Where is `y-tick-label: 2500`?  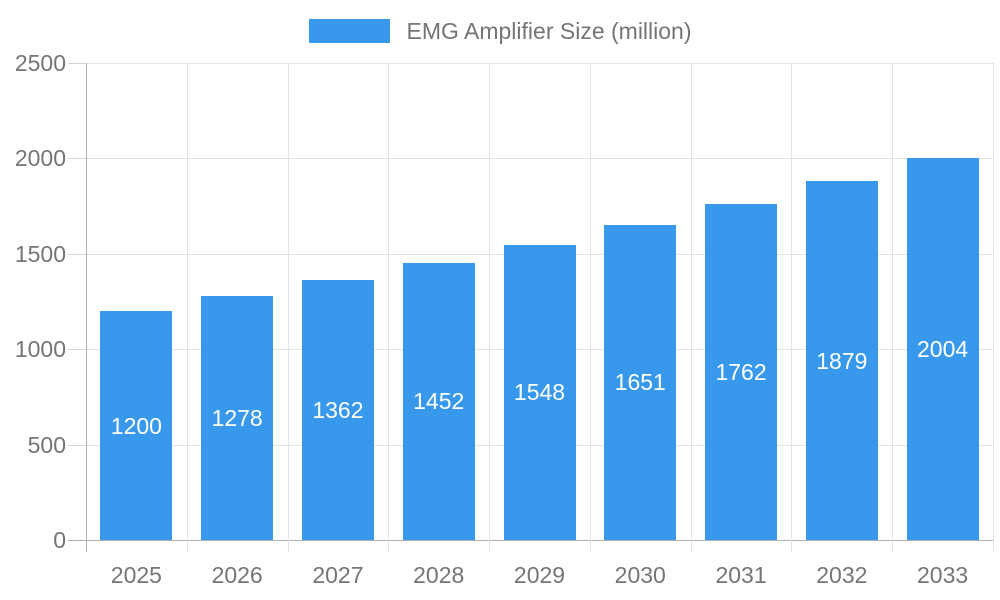 y-tick-label: 2500 is located at coordinates (40, 63).